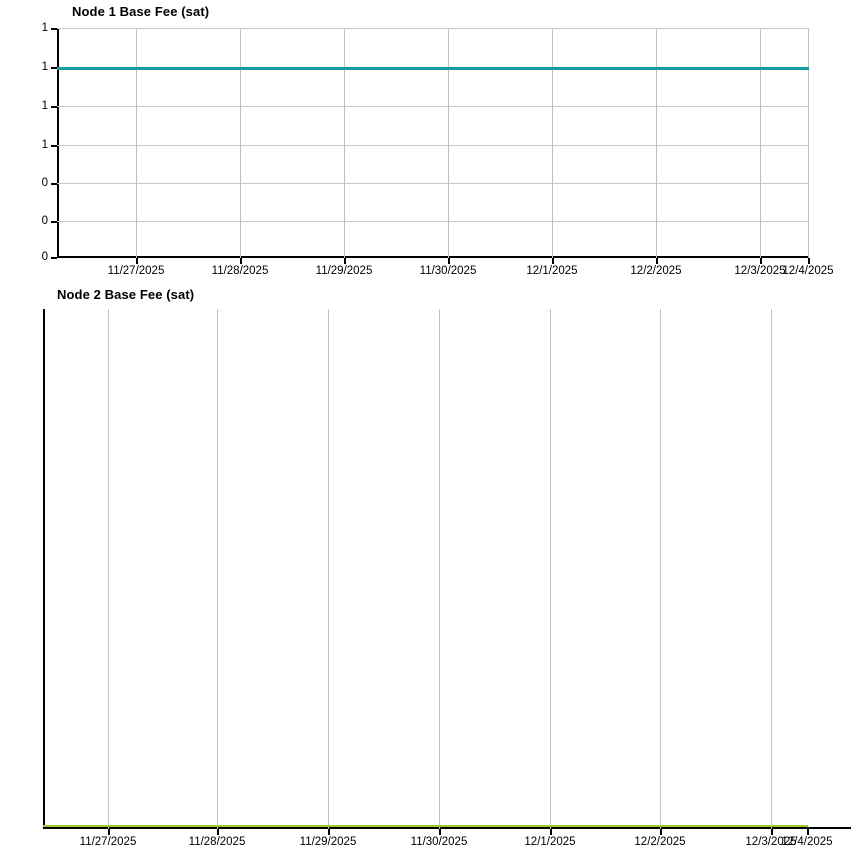 Image resolution: width=860 pixels, height=848 pixels. I want to click on chart-1-x-tick-label: 12/2/2025, so click(656, 271).